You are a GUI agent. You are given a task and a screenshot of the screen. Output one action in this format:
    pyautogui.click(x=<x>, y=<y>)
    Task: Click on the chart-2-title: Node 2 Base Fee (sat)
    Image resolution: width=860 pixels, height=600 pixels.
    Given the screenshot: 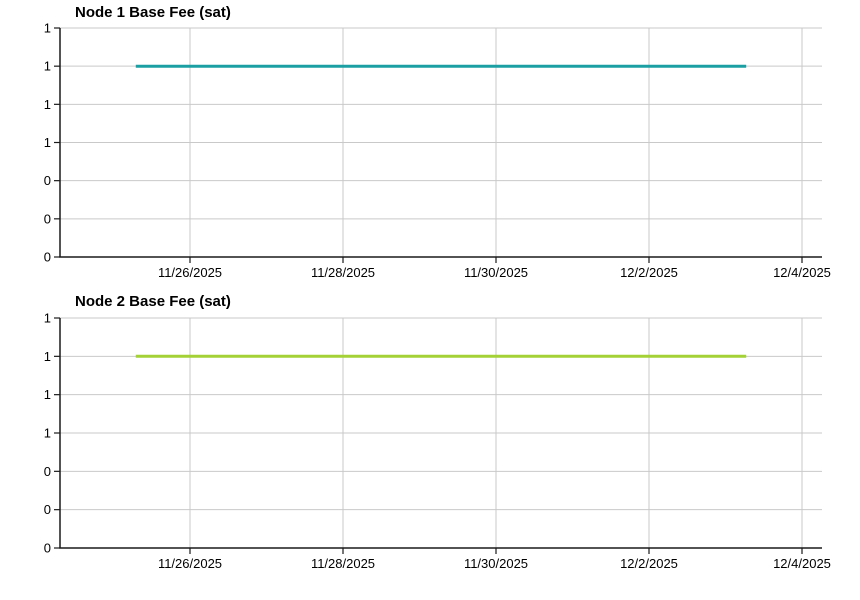 What is the action you would take?
    pyautogui.click(x=153, y=301)
    